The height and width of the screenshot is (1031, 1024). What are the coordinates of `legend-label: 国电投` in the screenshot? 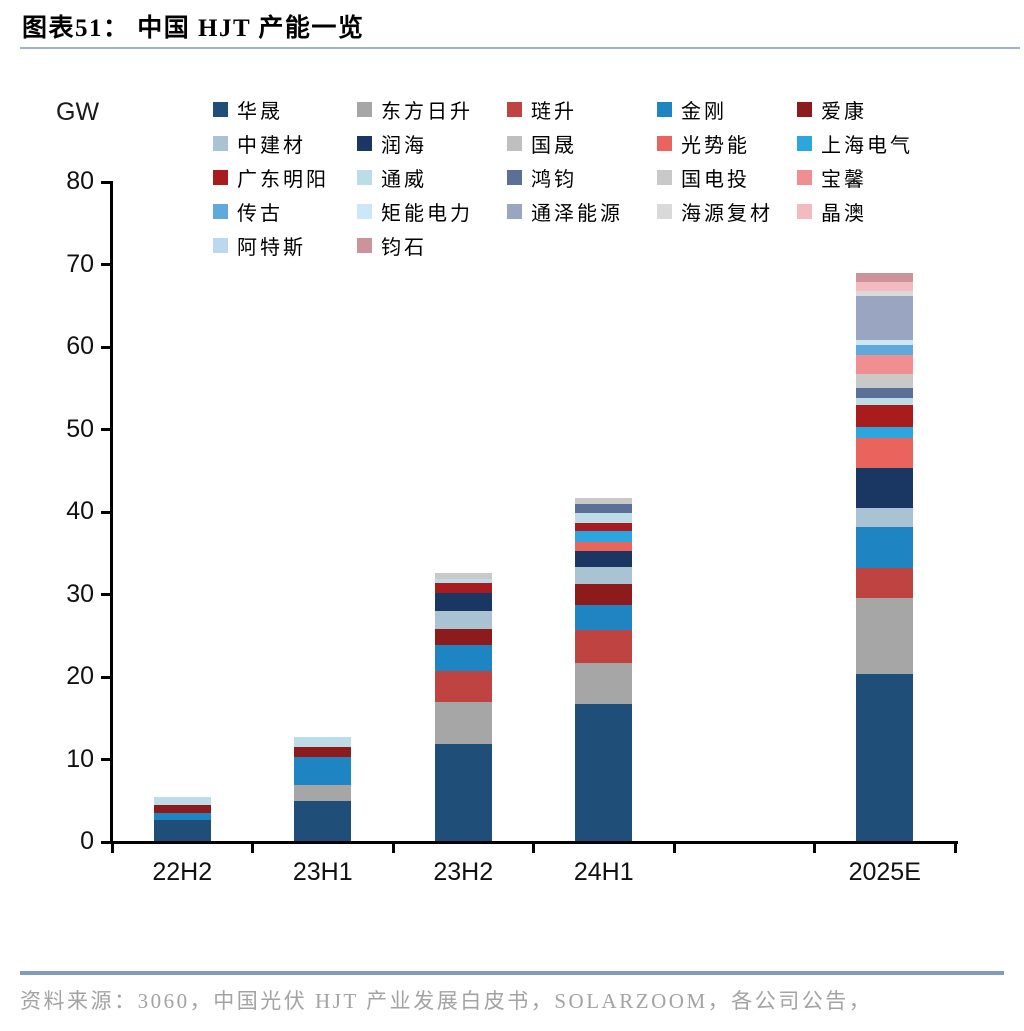 It's located at (715, 179).